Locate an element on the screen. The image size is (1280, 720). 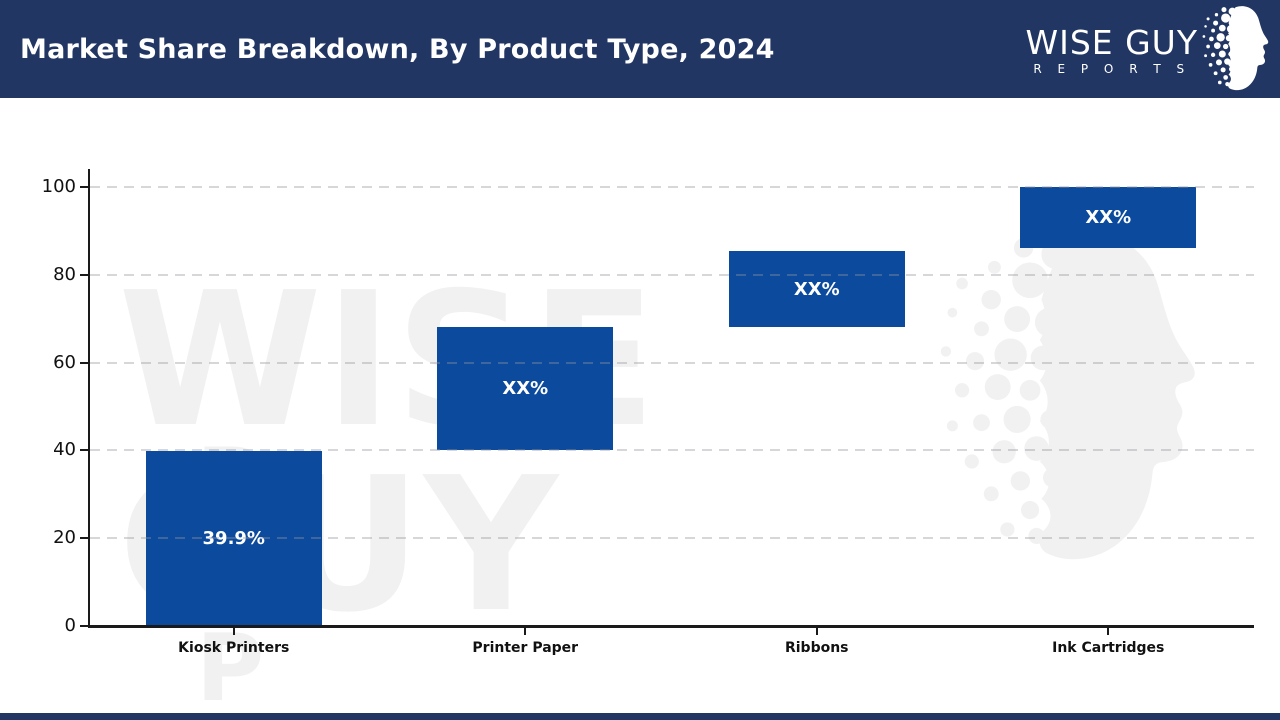
y-axis-tick-label: 80 is located at coordinates (64, 274).